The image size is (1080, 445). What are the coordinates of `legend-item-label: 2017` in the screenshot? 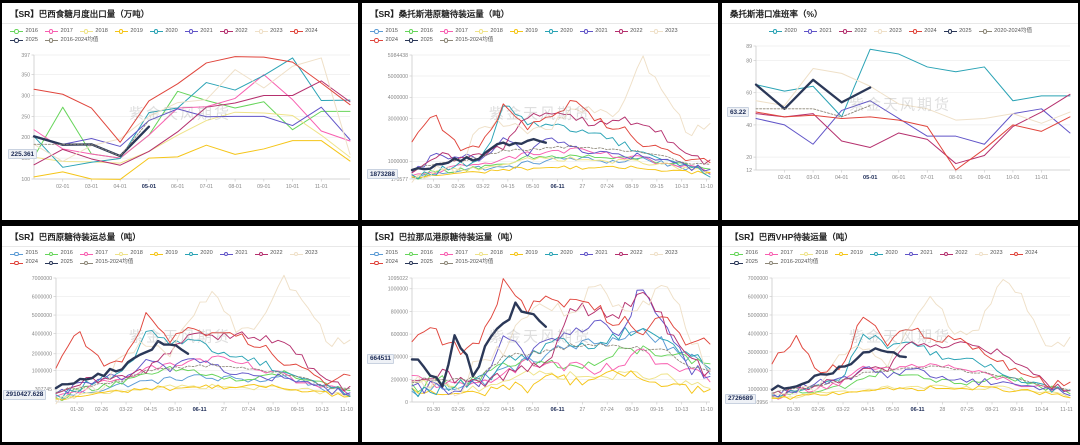 It's located at (66, 30).